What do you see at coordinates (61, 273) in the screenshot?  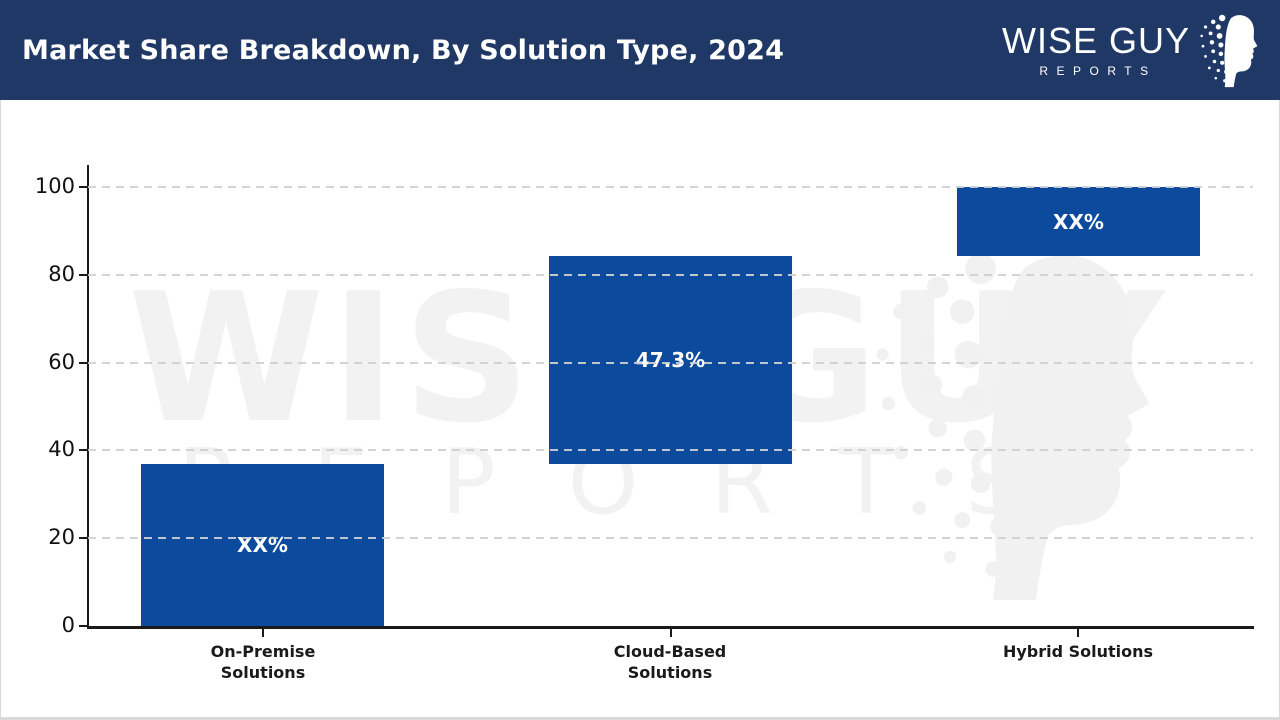 I see `y-tick-label-80: 80` at bounding box center [61, 273].